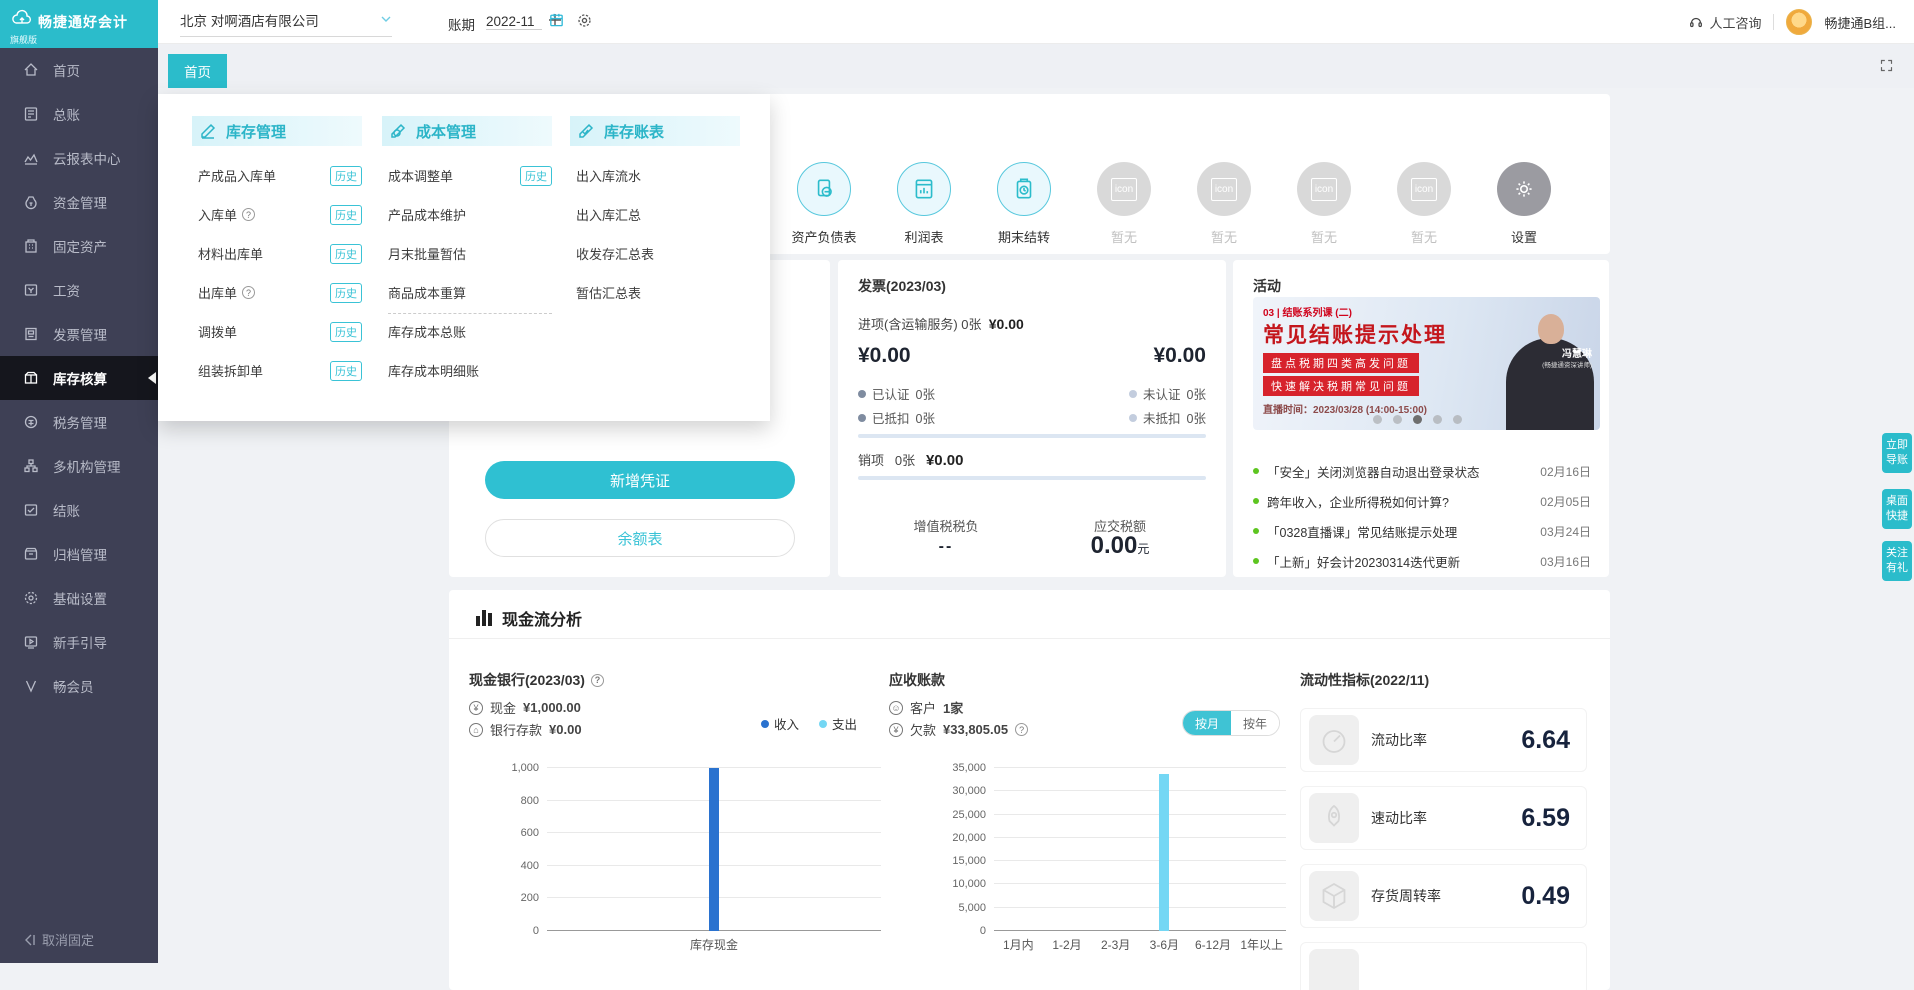 The image size is (1914, 990). What do you see at coordinates (197, 71) in the screenshot?
I see `tab-home: 首页` at bounding box center [197, 71].